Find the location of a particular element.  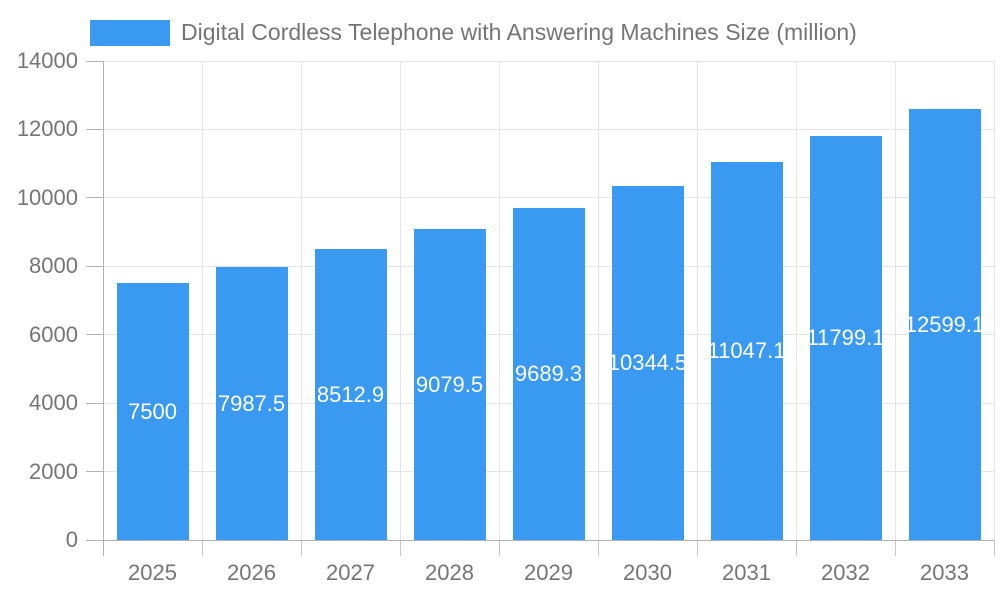

bar: 11047.1 is located at coordinates (746, 351).